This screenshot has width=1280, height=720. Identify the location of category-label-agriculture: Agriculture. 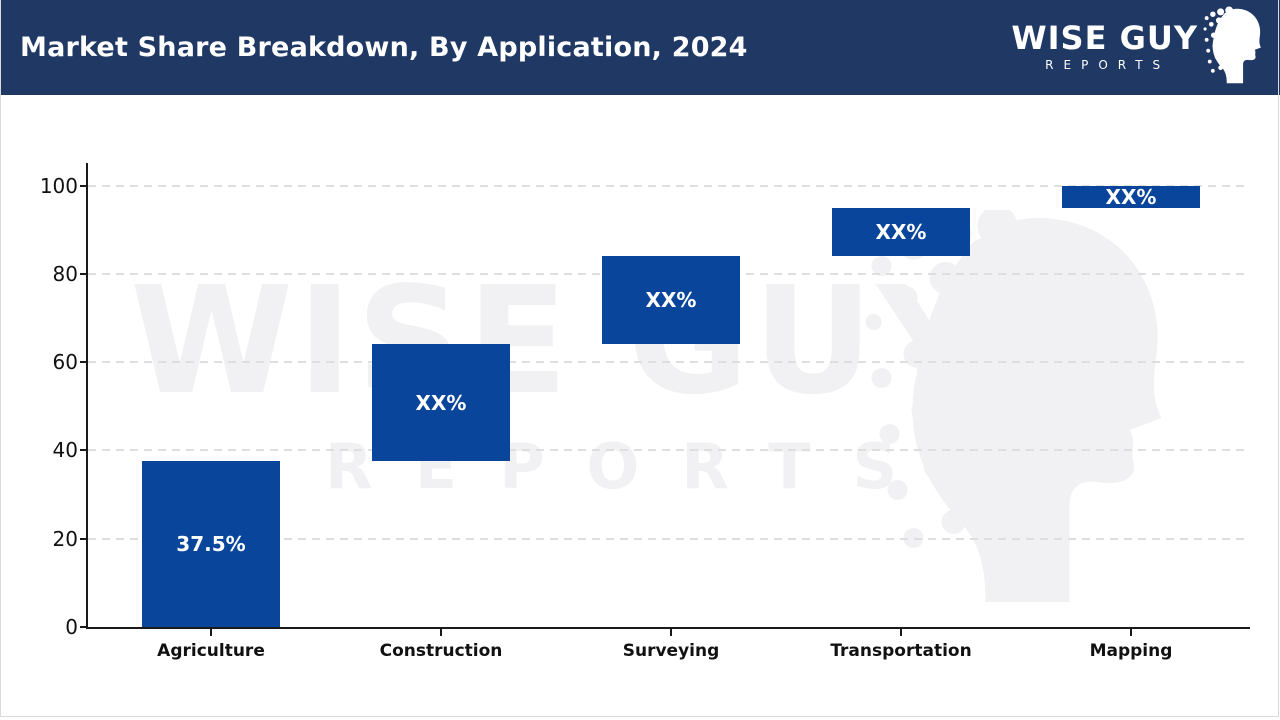
(211, 651).